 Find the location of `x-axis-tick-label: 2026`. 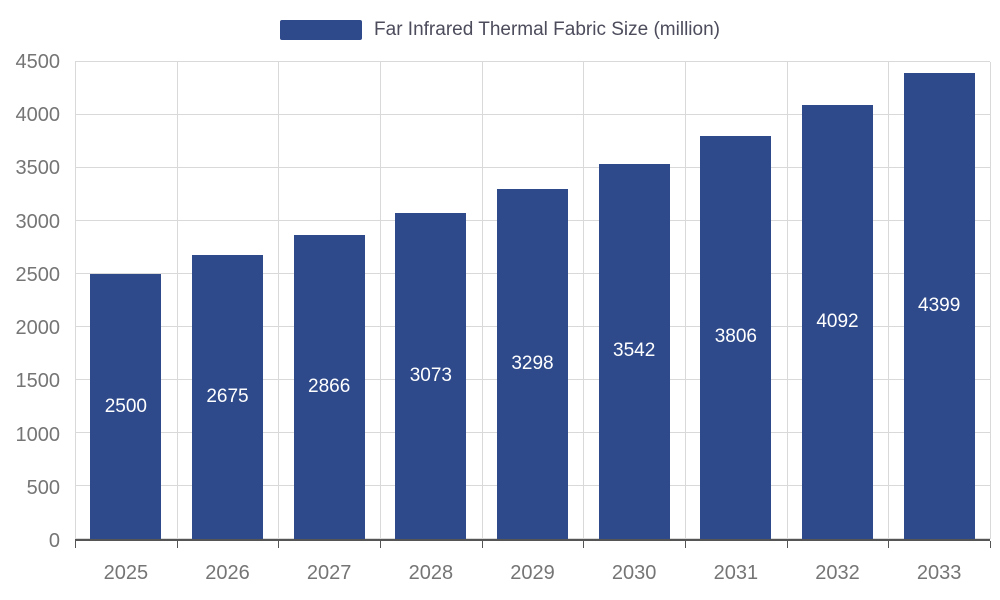

x-axis-tick-label: 2026 is located at coordinates (227, 573).